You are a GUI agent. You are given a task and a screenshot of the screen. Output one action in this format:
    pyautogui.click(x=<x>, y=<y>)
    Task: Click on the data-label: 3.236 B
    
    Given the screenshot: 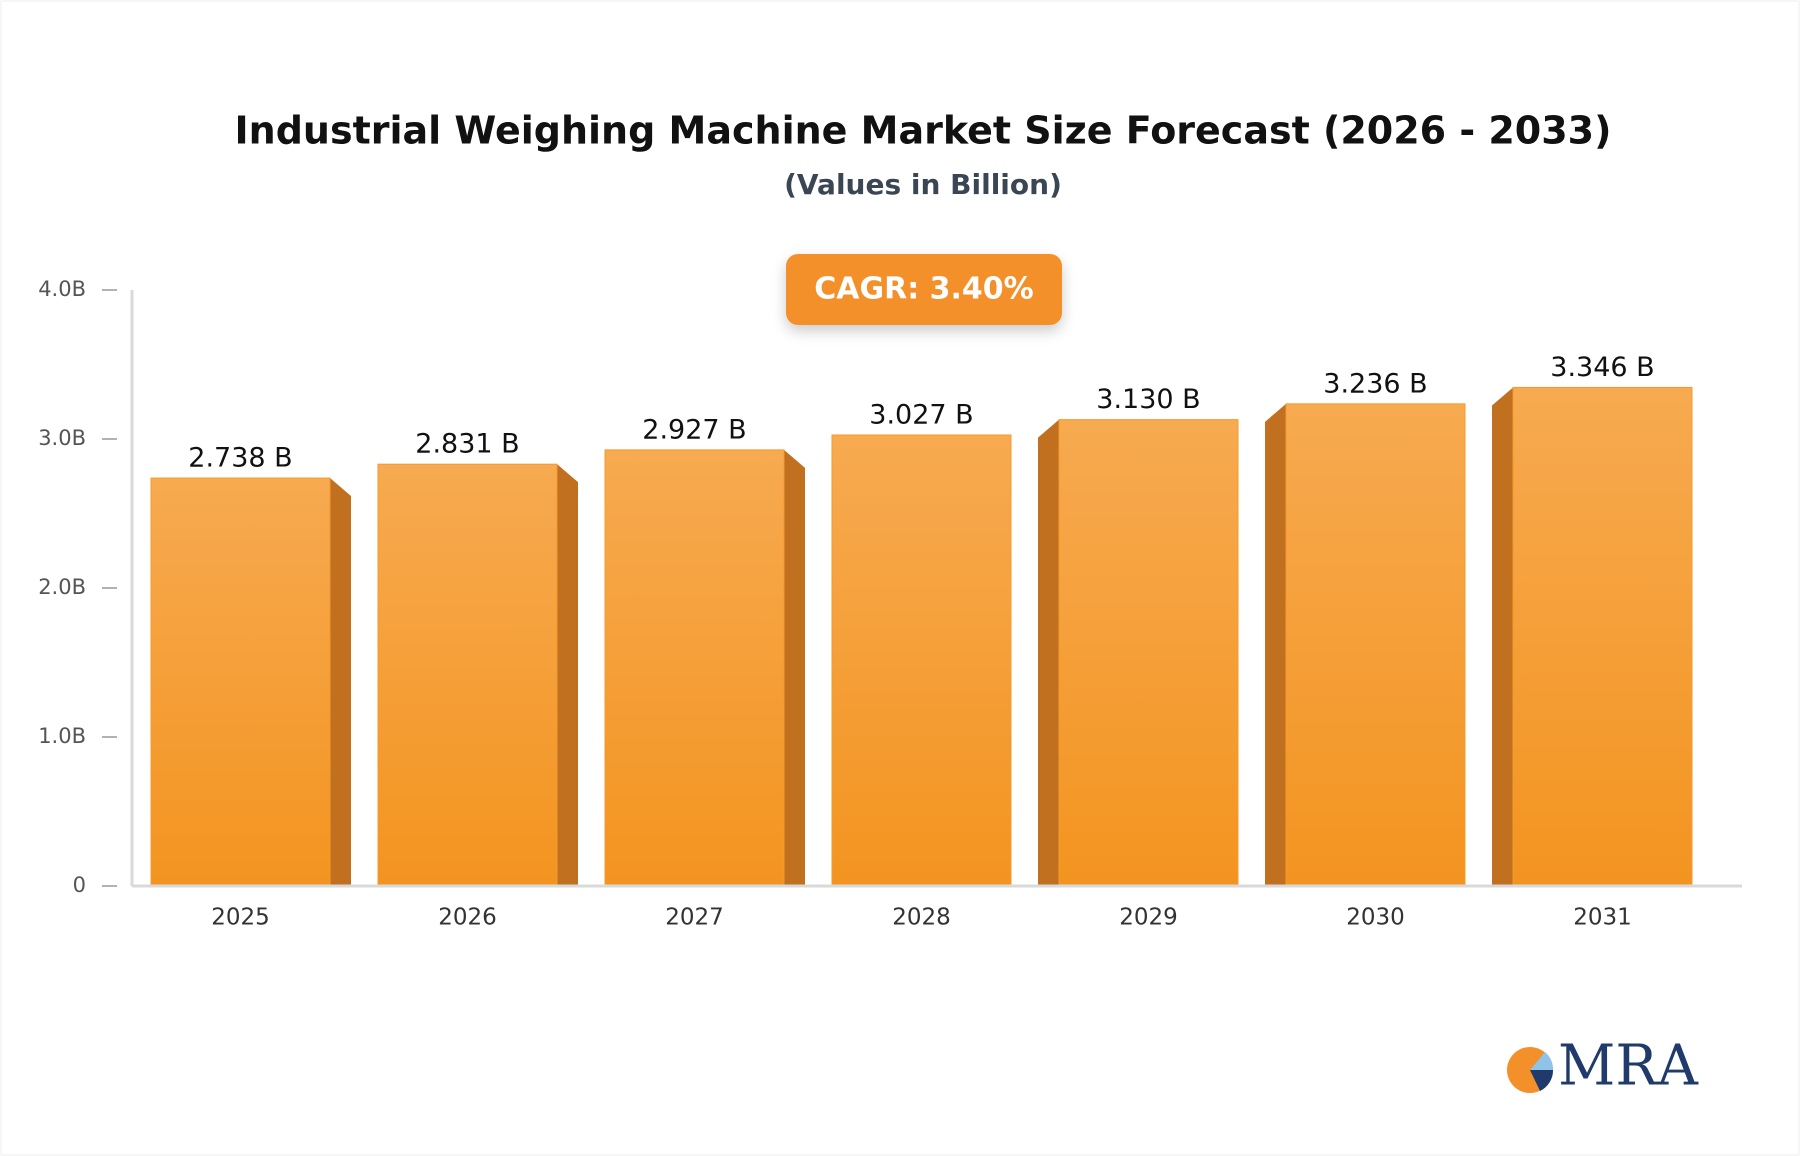 What is the action you would take?
    pyautogui.click(x=1375, y=383)
    